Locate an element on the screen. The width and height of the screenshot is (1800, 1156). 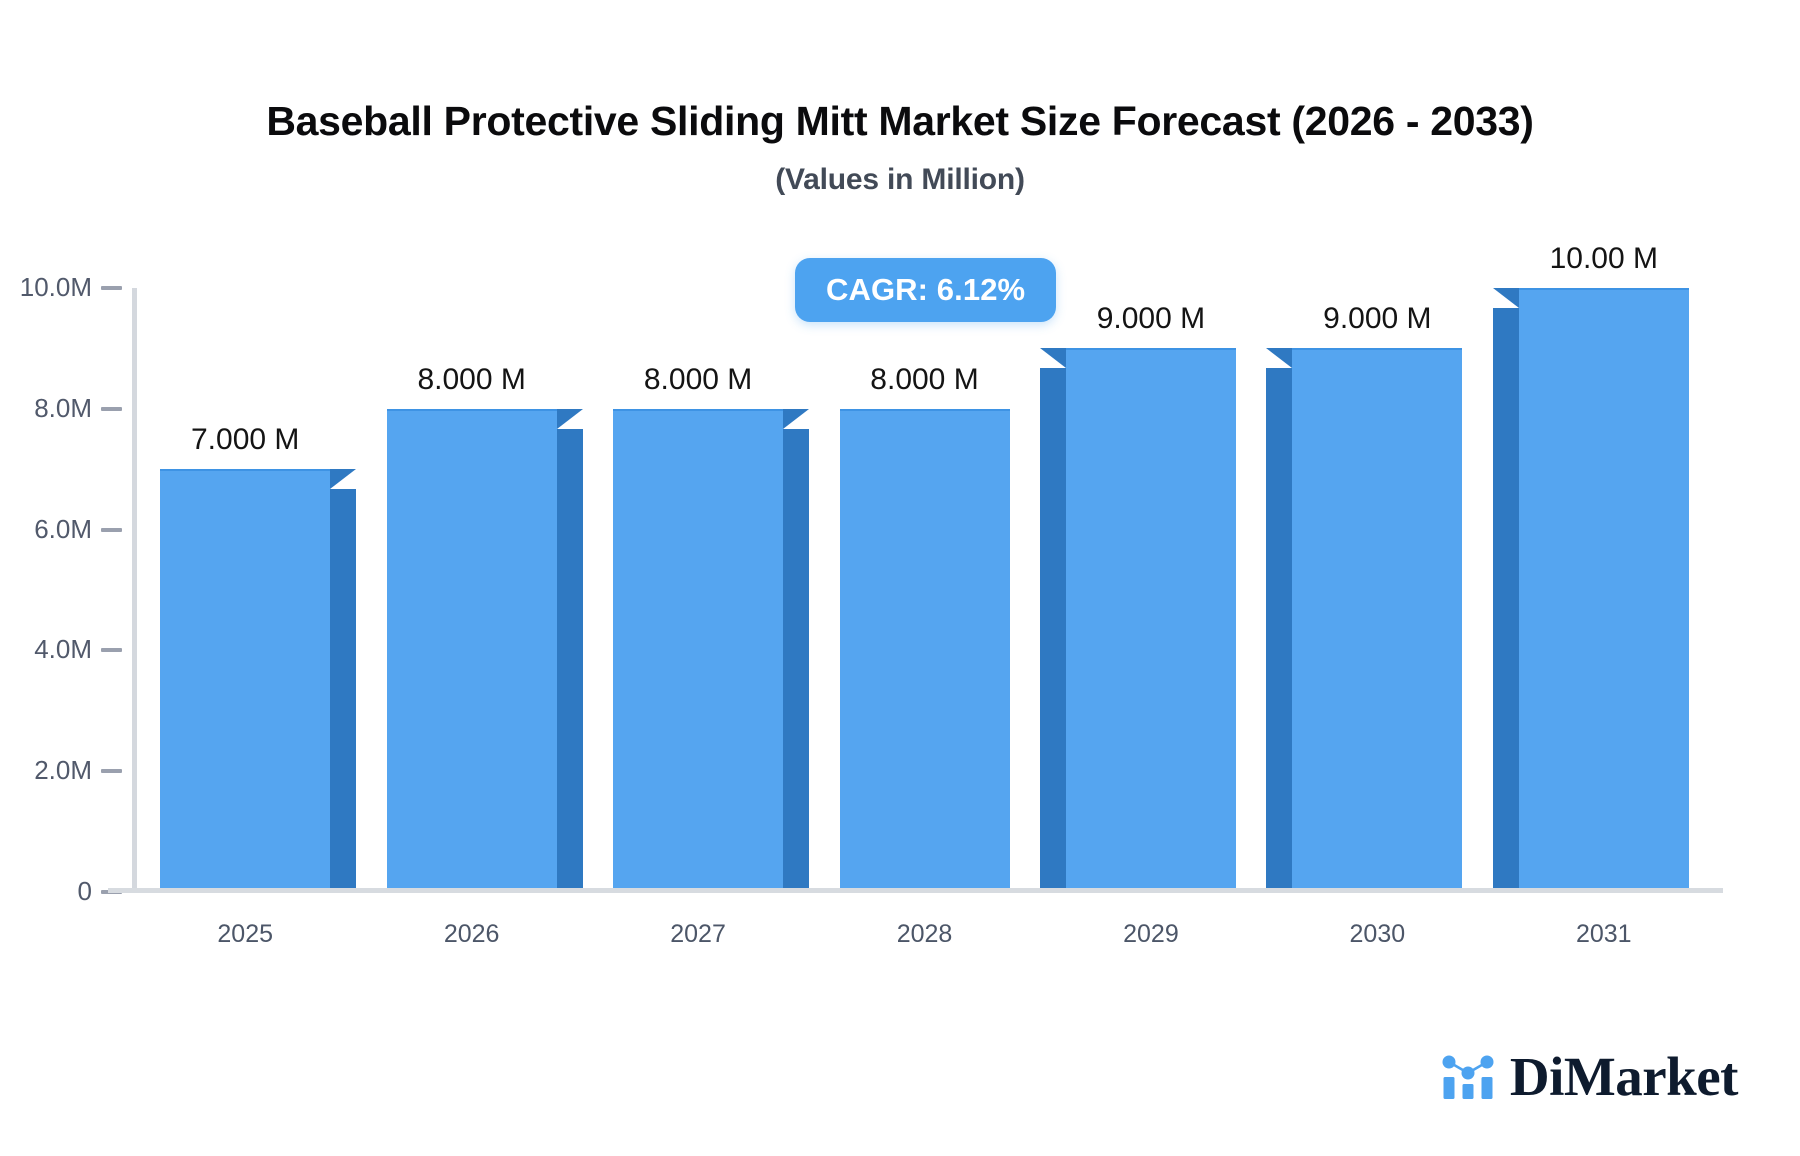
bar-chart-trend-icon is located at coordinates (1468, 1076).